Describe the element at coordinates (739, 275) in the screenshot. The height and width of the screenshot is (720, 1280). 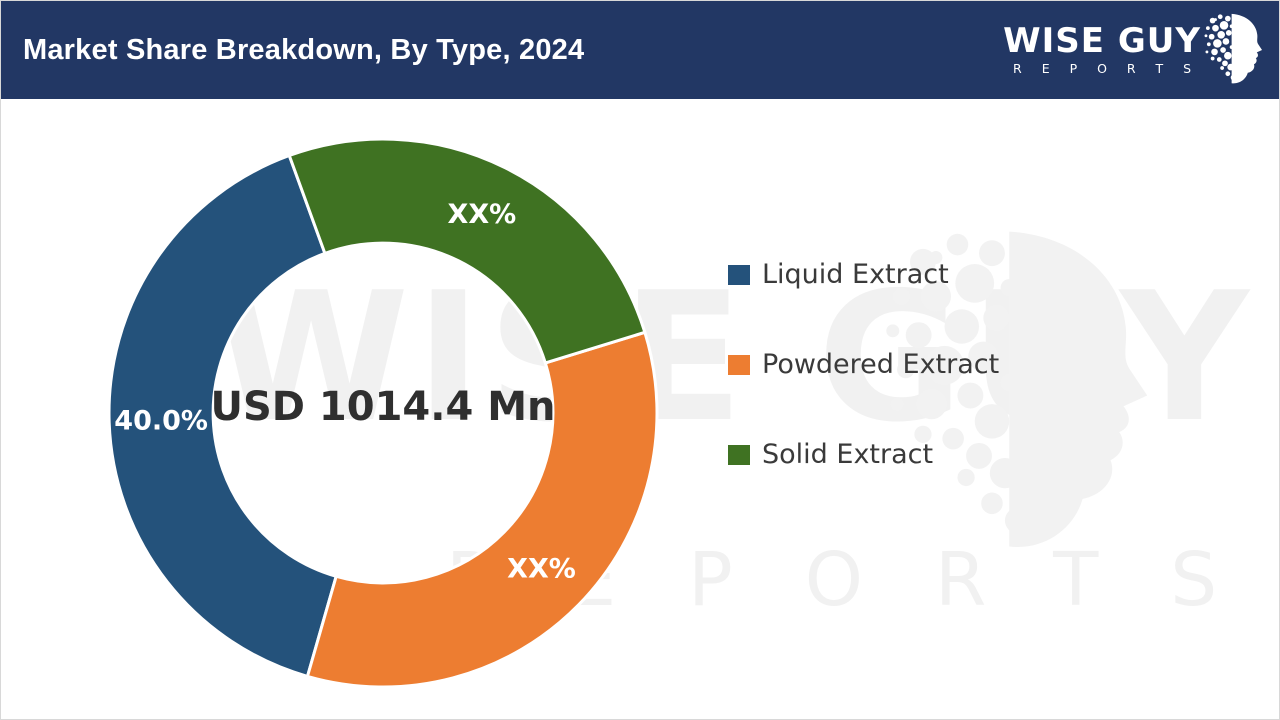
I see `legend-swatch-liquid-extract` at that location.